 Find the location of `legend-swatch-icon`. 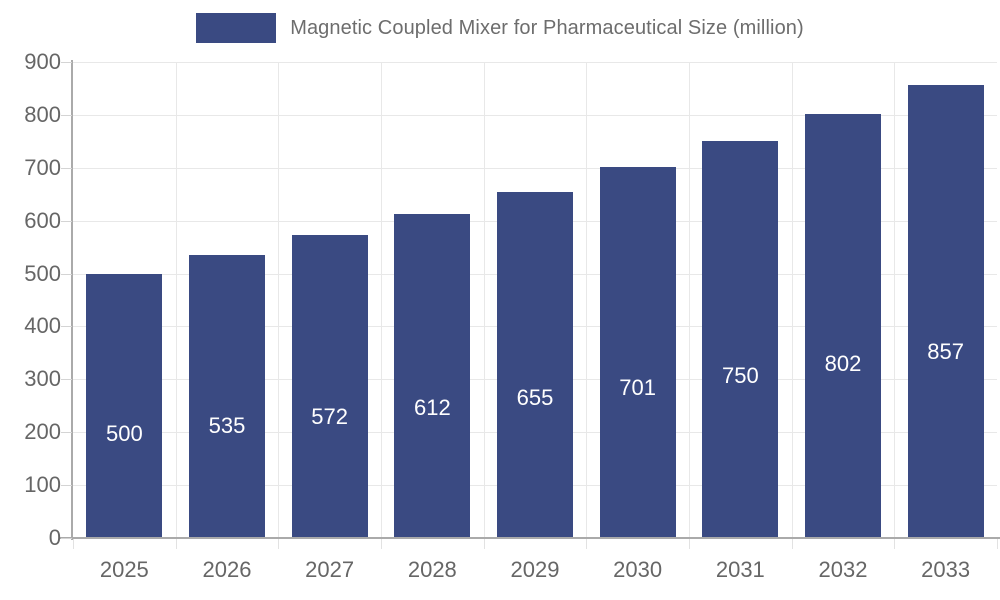

legend-swatch-icon is located at coordinates (236, 28).